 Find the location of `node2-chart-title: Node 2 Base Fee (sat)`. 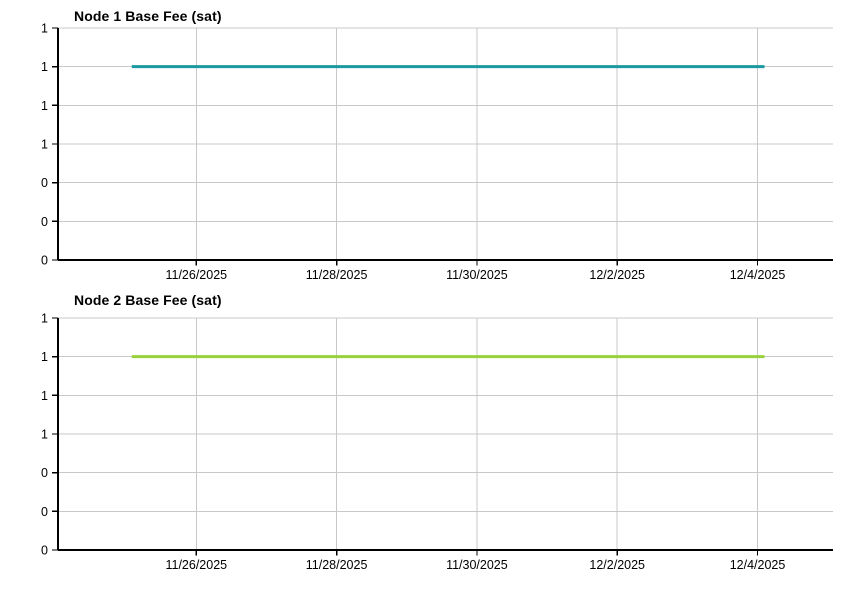

node2-chart-title: Node 2 Base Fee (sat) is located at coordinates (148, 300).